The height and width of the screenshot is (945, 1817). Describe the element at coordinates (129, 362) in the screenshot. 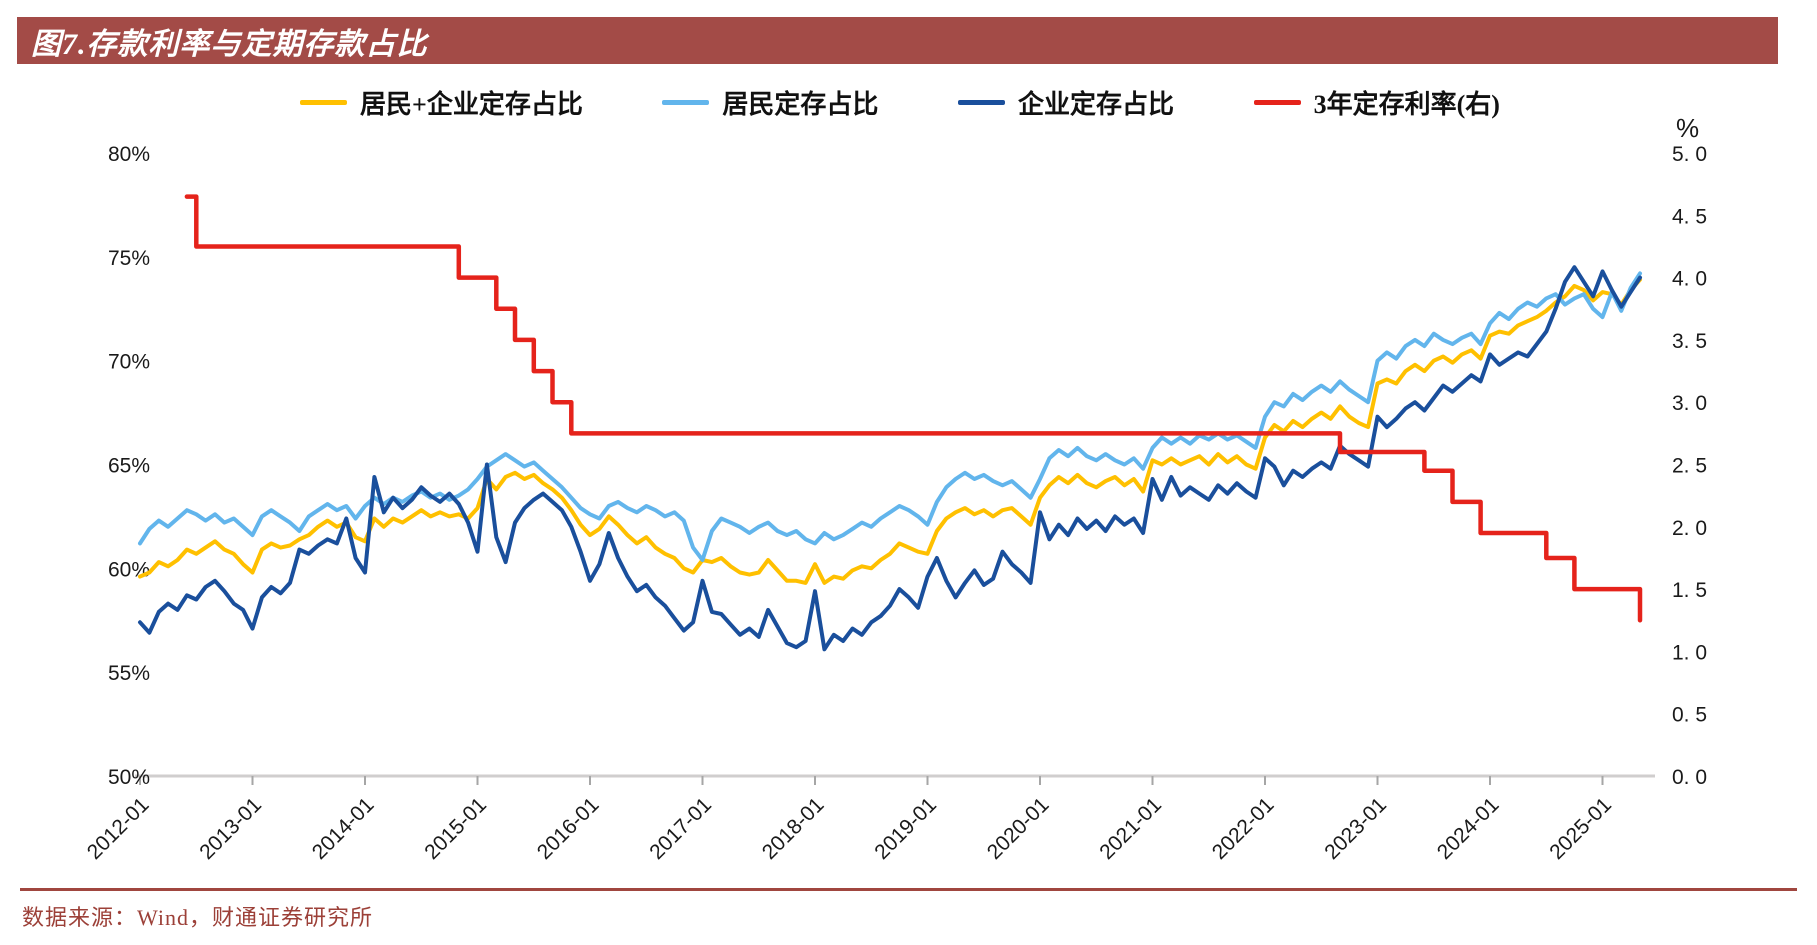

I see `left-axis-tick-label: 70%` at that location.